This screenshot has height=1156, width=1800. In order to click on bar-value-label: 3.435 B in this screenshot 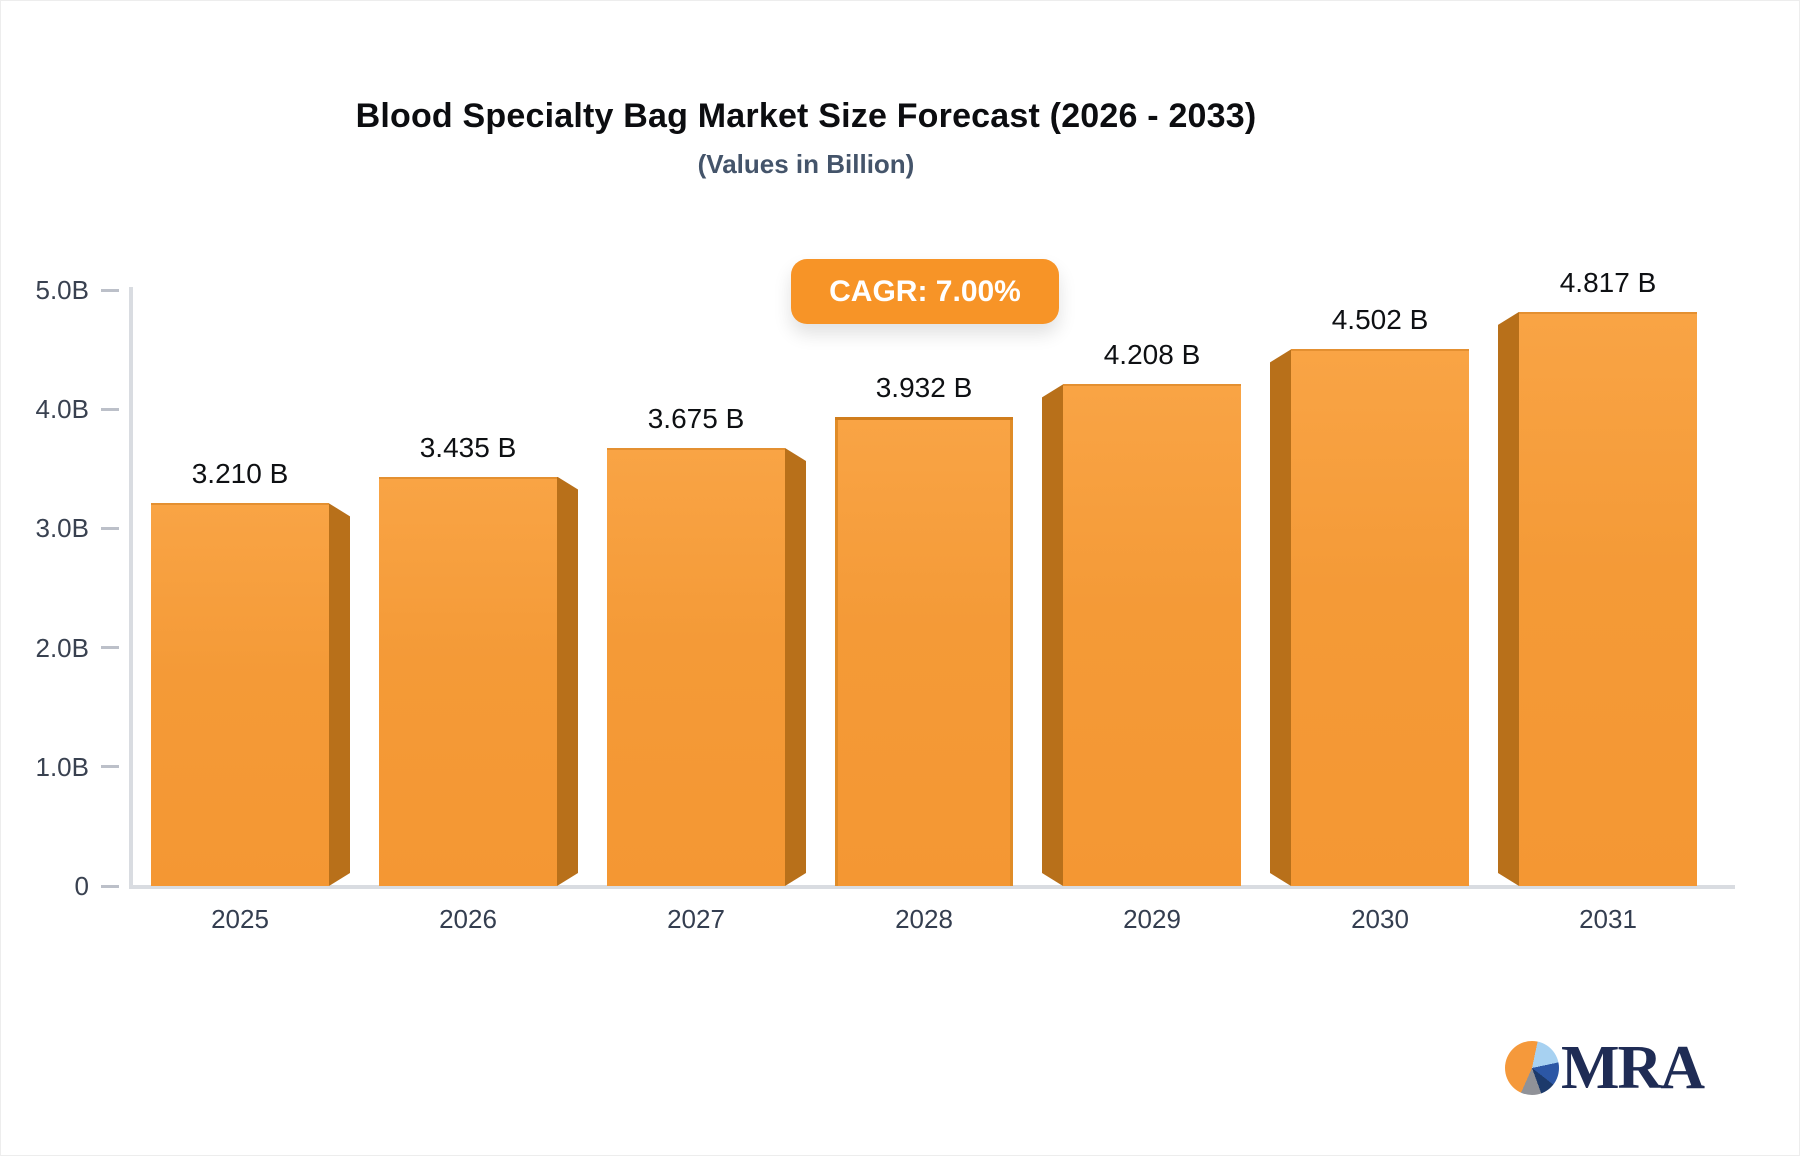, I will do `click(468, 447)`.